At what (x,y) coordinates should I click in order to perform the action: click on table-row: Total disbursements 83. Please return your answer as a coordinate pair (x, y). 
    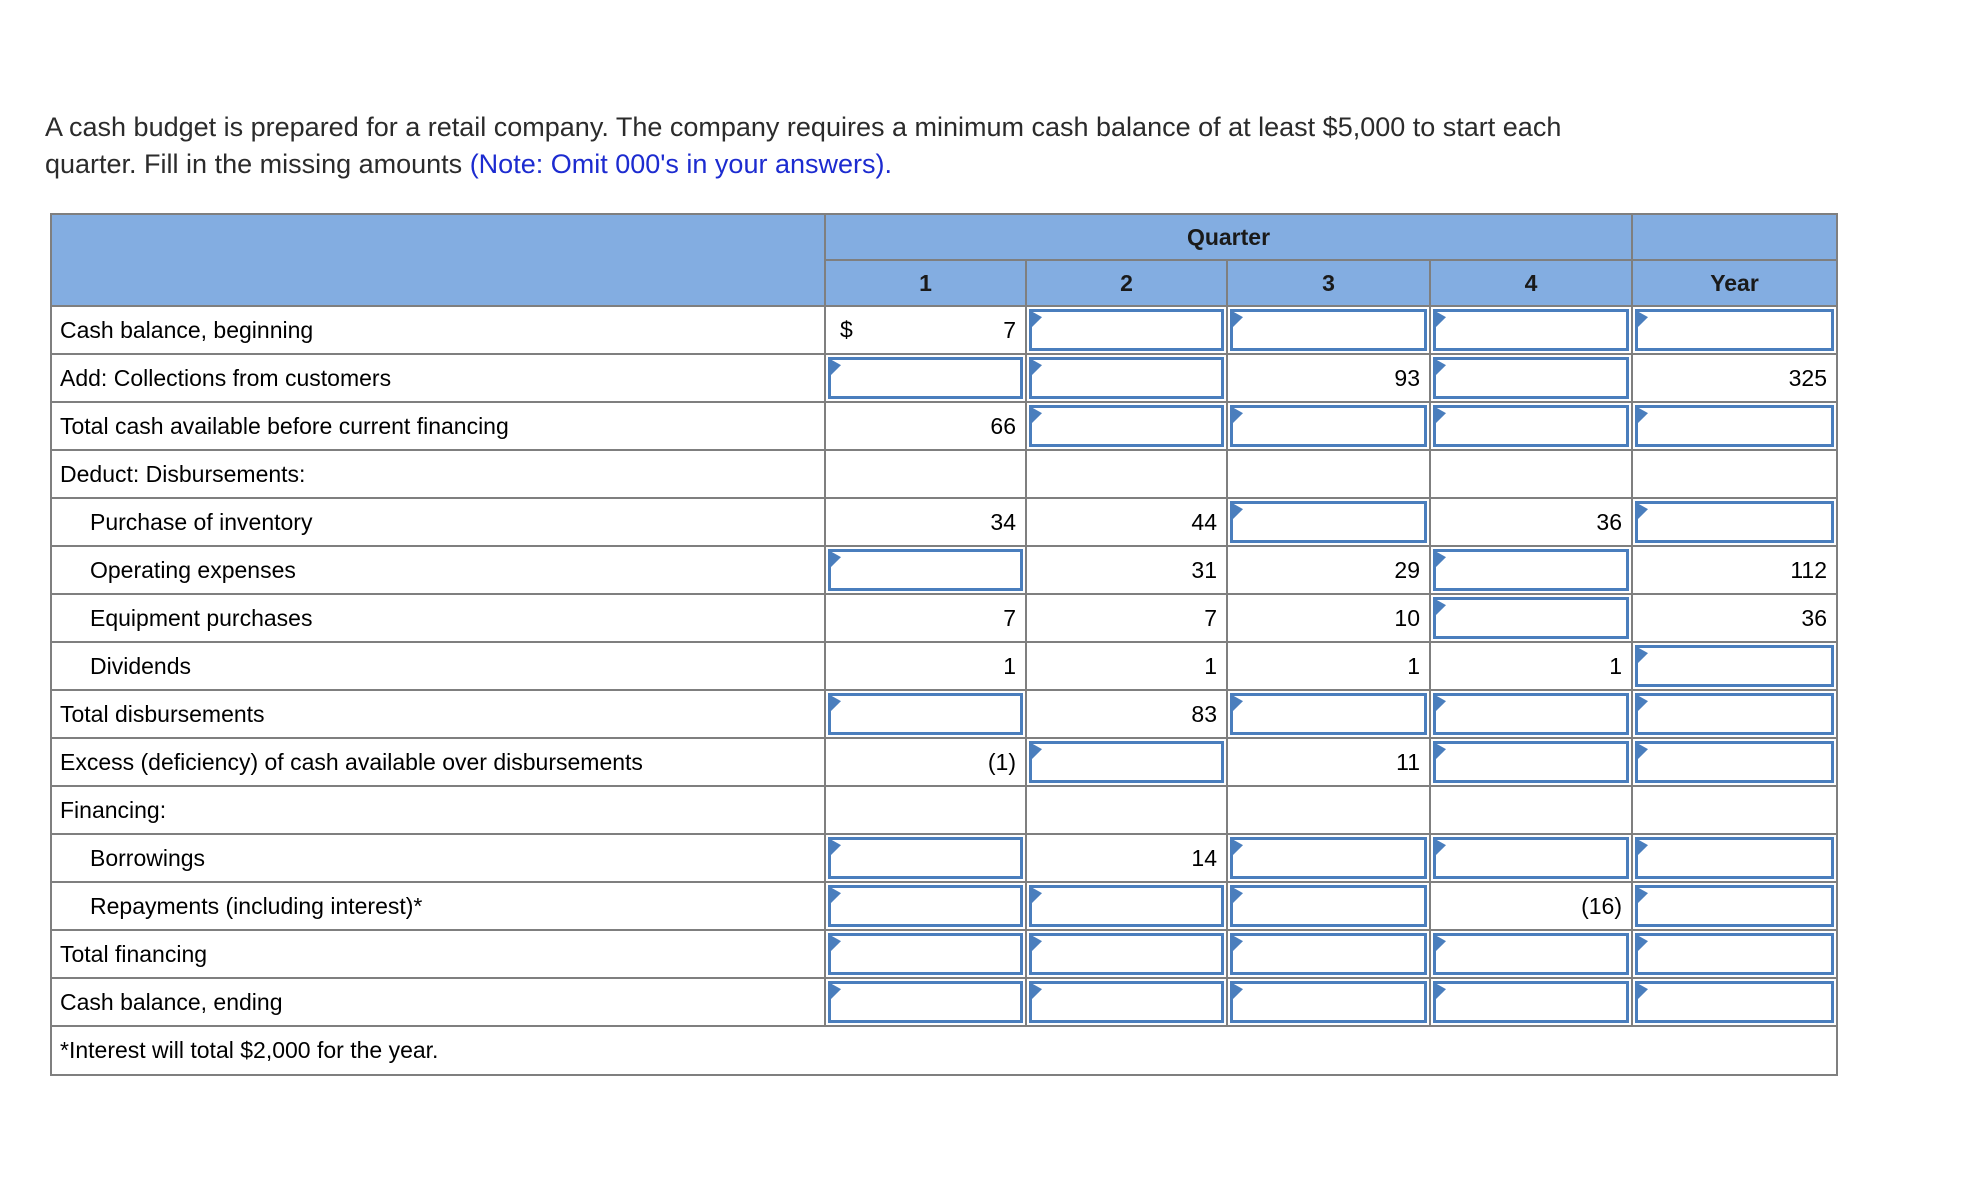
    Looking at the image, I should click on (944, 714).